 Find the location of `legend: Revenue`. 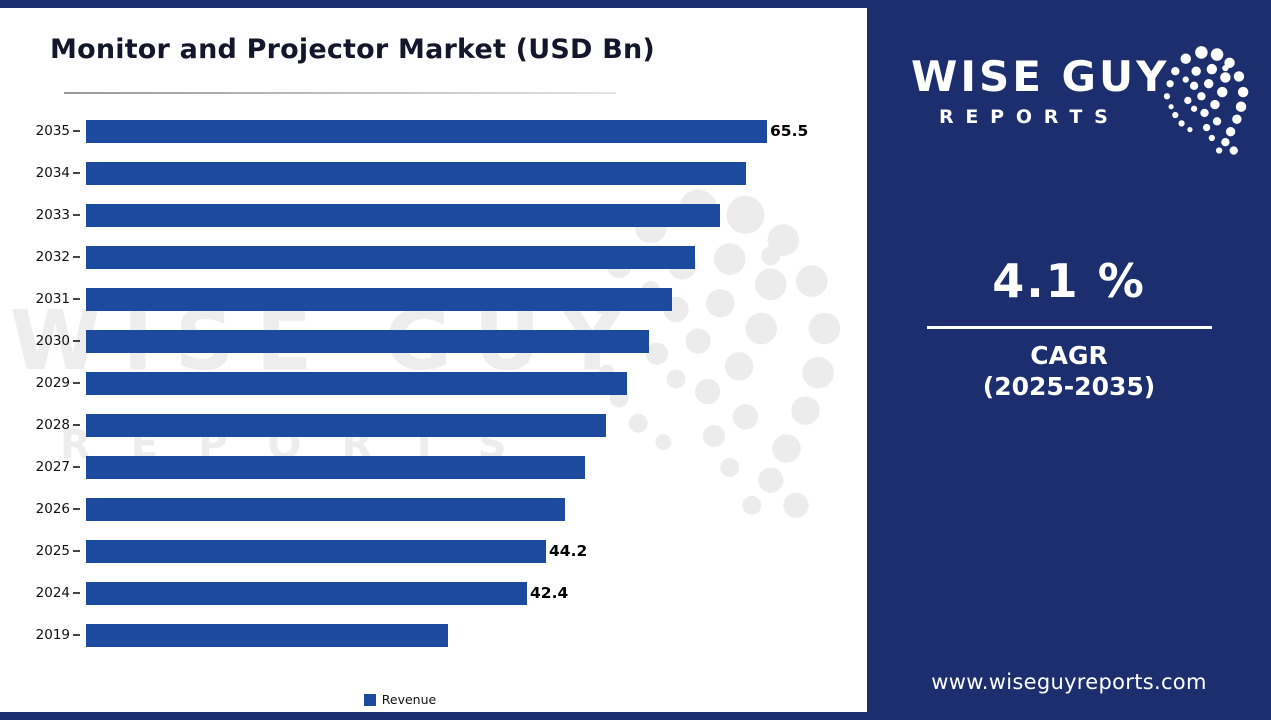

legend: Revenue is located at coordinates (400, 699).